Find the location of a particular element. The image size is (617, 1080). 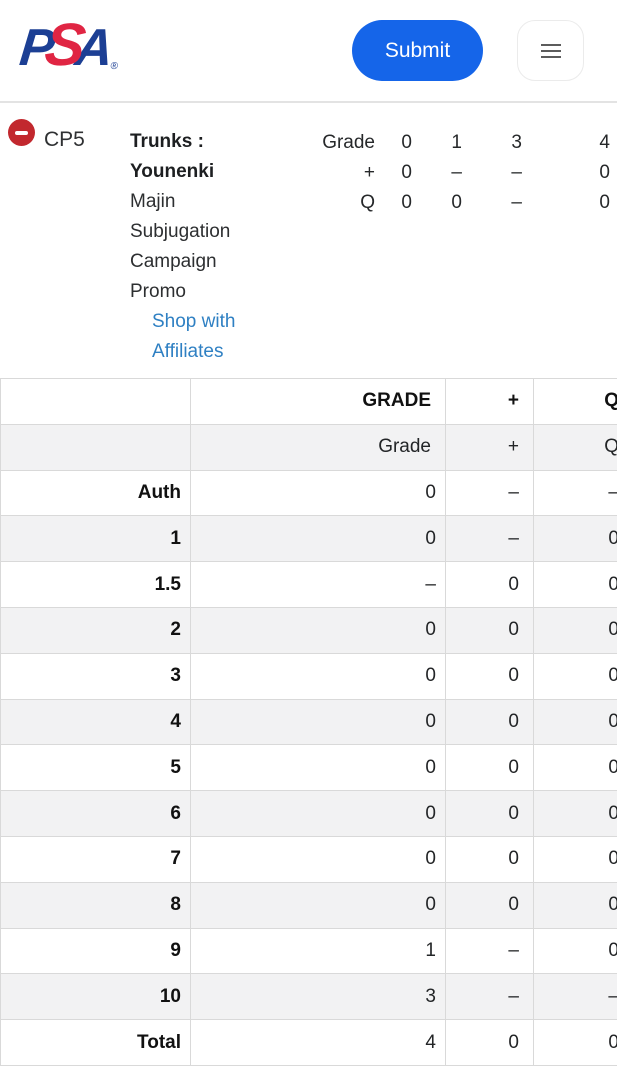

table-header-secondary: Grade + Q is located at coordinates (308, 447).